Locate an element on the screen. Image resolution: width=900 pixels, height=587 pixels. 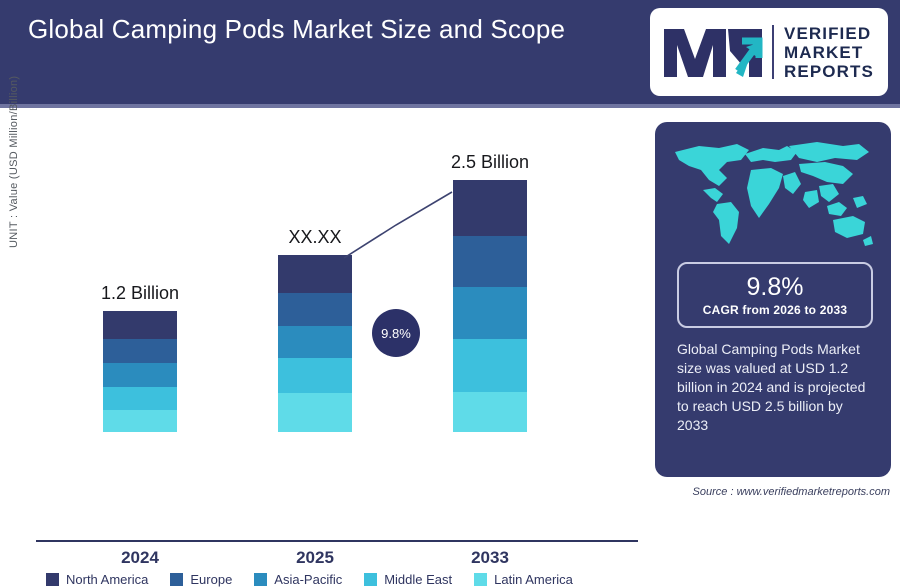
logo-wordmark: VERIFIED MARKET REPORTS is located at coordinates (829, 52).